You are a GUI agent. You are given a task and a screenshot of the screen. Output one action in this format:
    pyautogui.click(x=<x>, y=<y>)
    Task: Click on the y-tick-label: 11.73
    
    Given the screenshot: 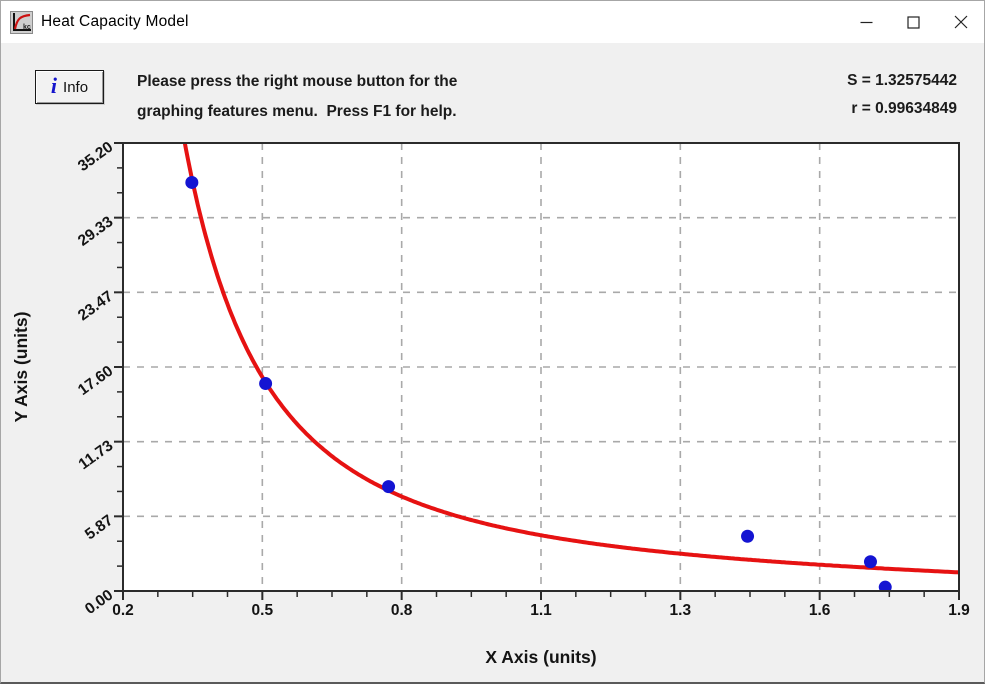 What is the action you would take?
    pyautogui.click(x=96, y=455)
    